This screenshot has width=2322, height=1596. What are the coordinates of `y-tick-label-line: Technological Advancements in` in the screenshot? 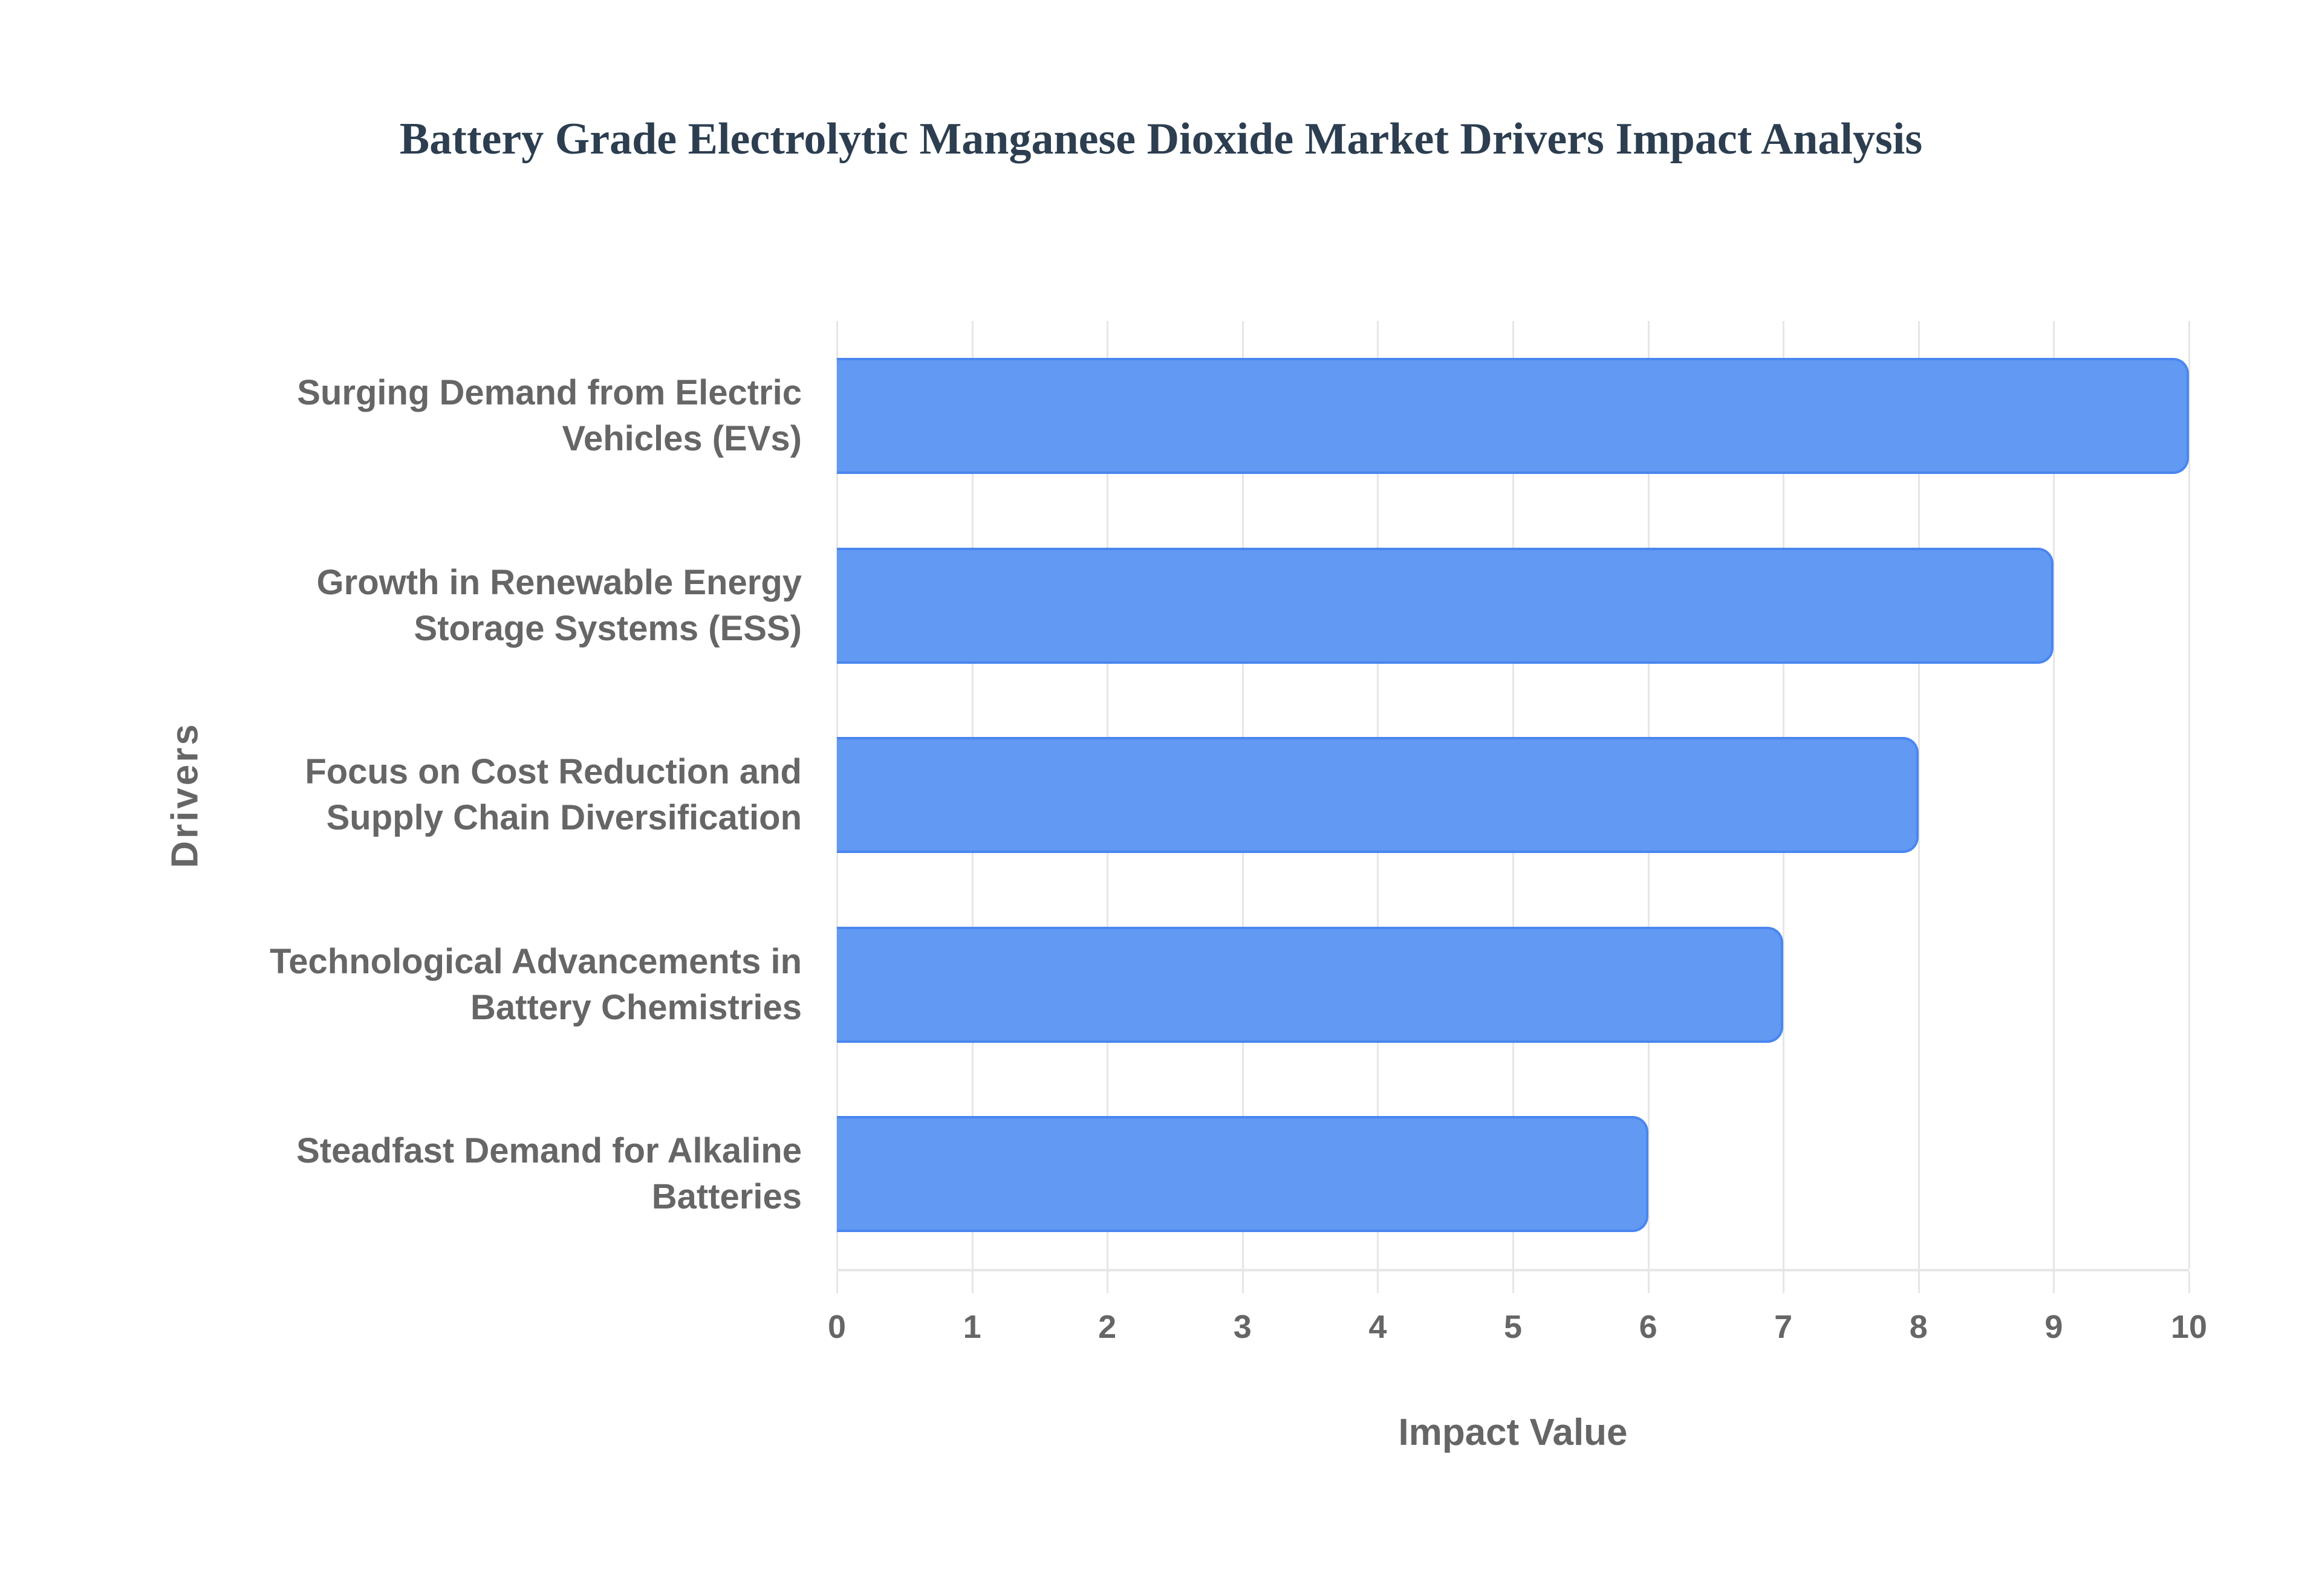 It's located at (536, 961).